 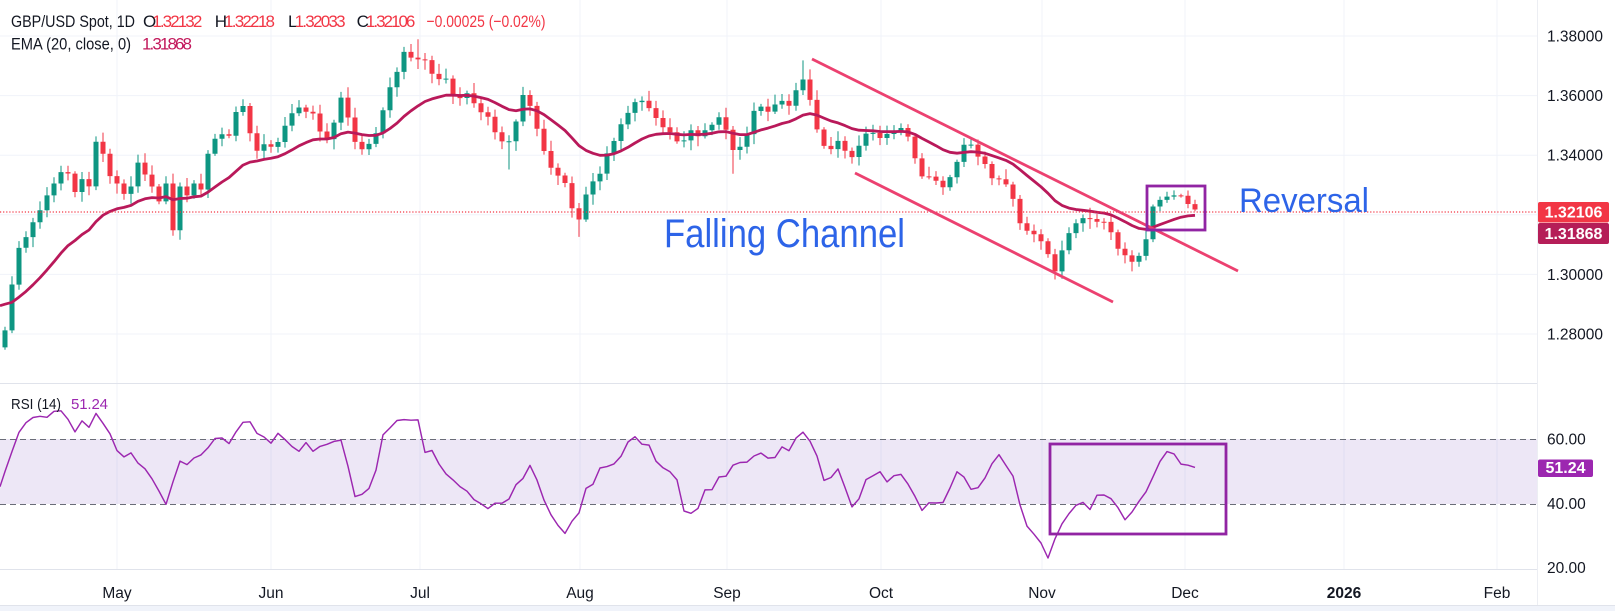 What do you see at coordinates (784, 234) in the screenshot?
I see `svg-text: Falling Channel` at bounding box center [784, 234].